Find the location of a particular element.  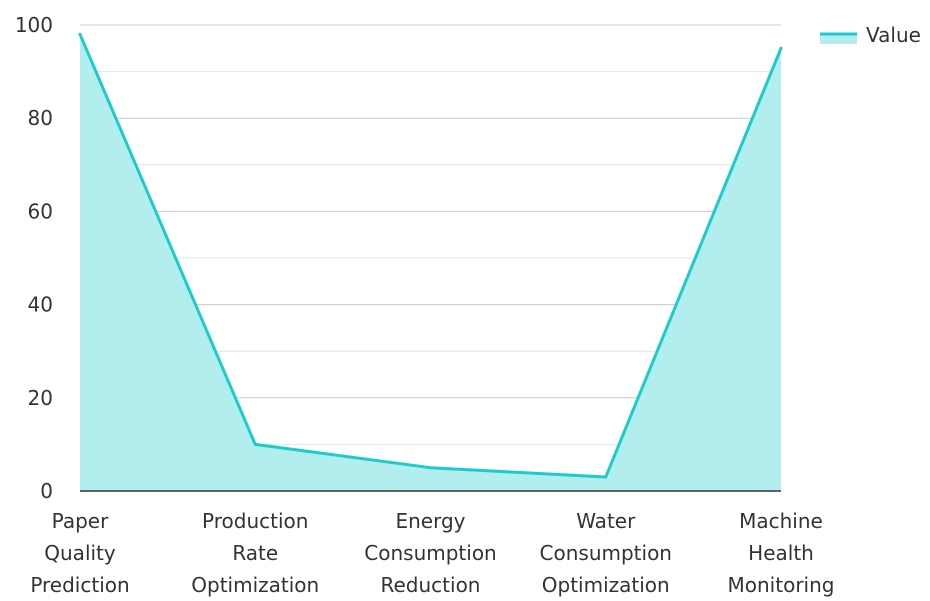

legend-label: Value is located at coordinates (893, 35).